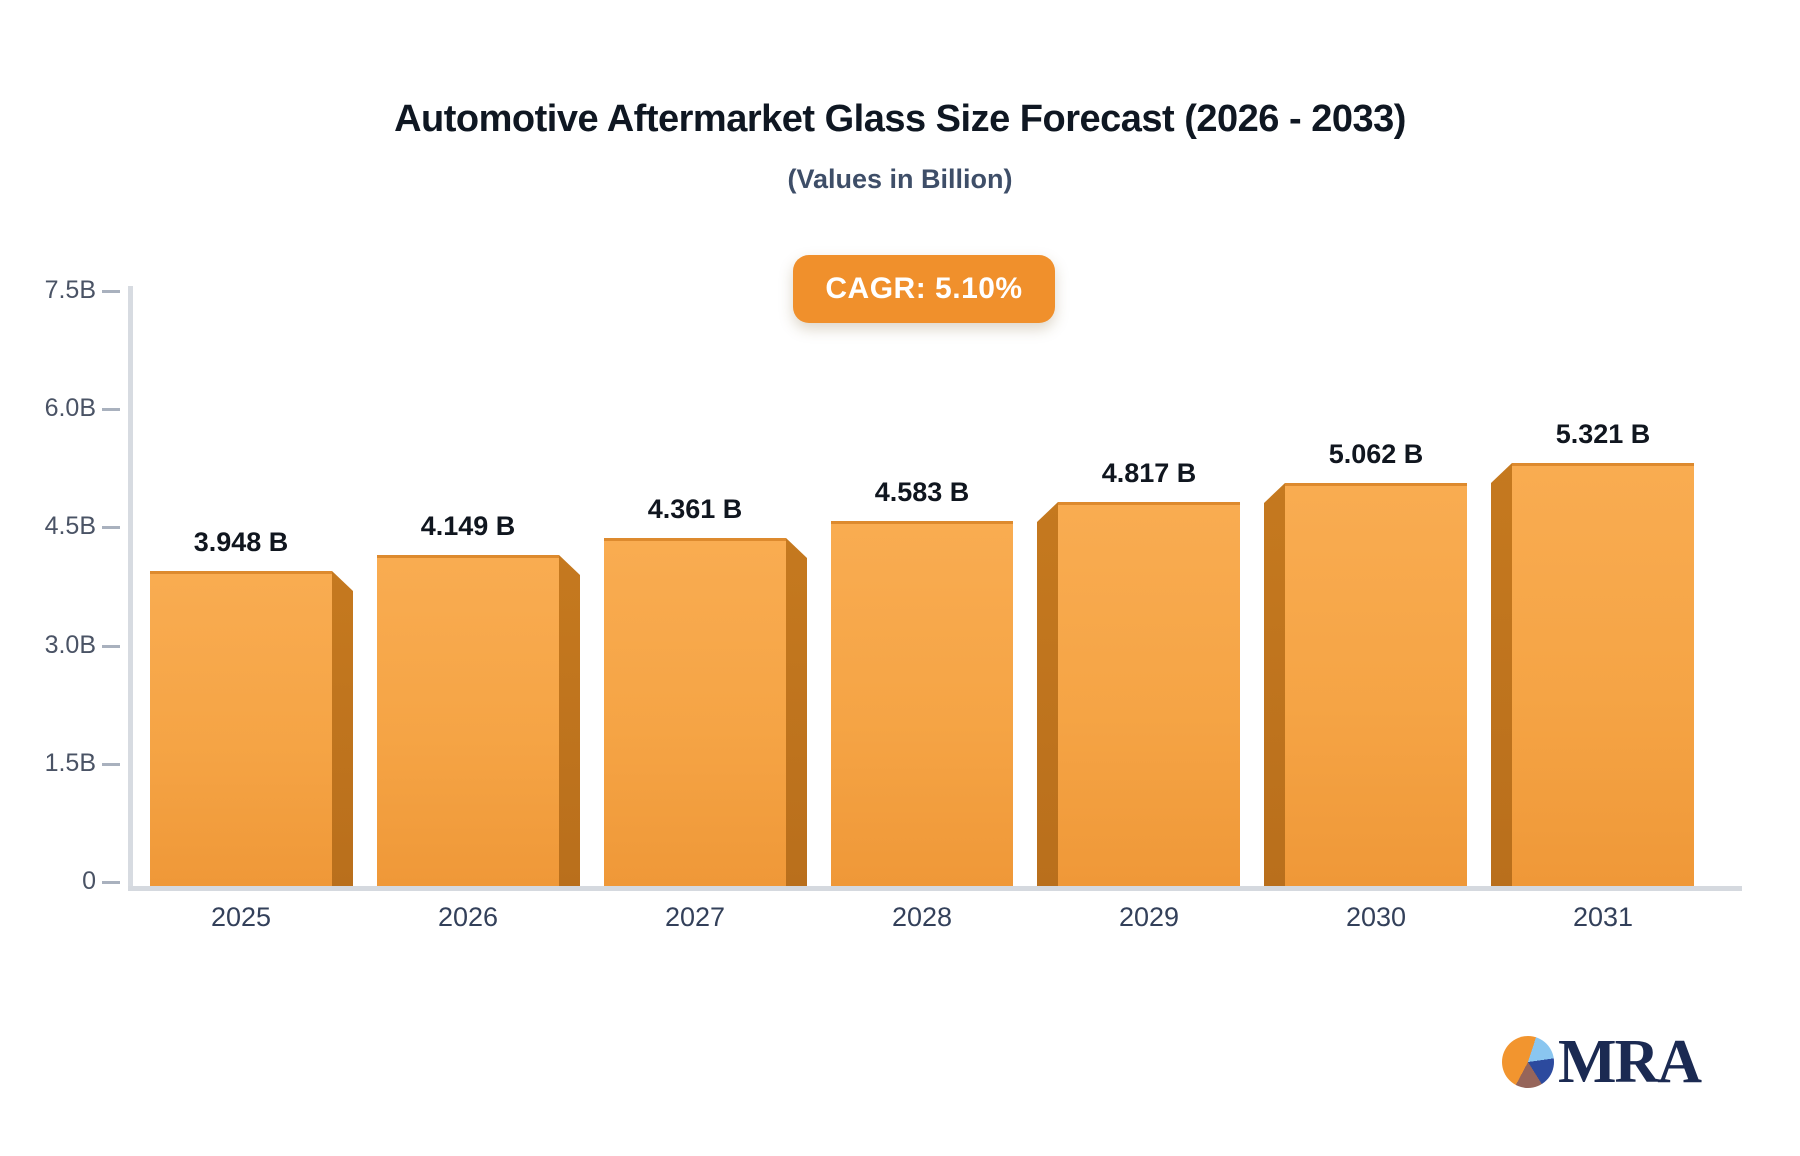 Image resolution: width=1800 pixels, height=1156 pixels. I want to click on y-tick-label: 4.5B, so click(70, 526).